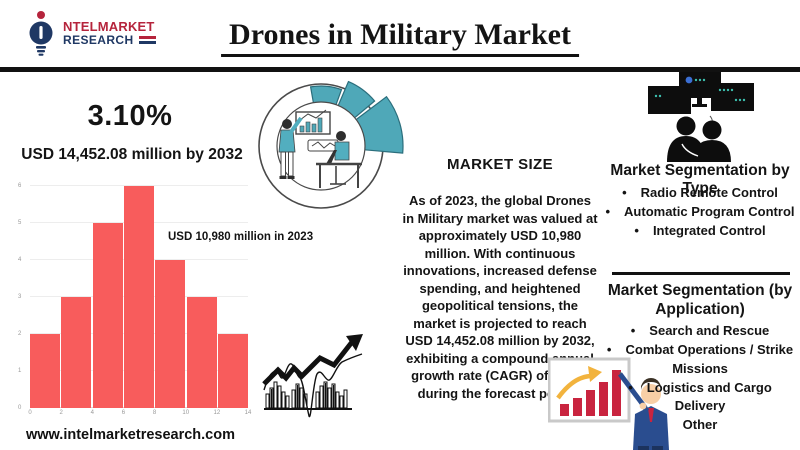 The width and height of the screenshot is (800, 450). I want to click on cagr-value: 3.10%, so click(130, 116).